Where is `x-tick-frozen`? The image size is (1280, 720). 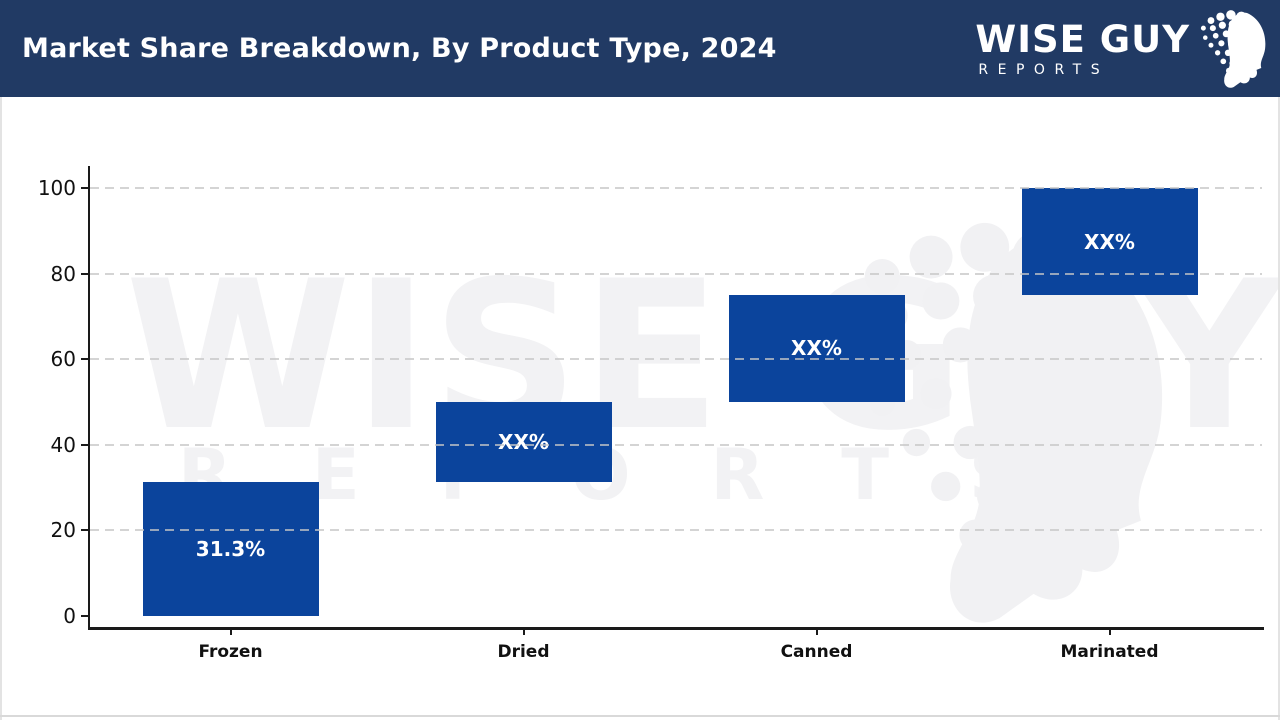 x-tick-frozen is located at coordinates (230, 631).